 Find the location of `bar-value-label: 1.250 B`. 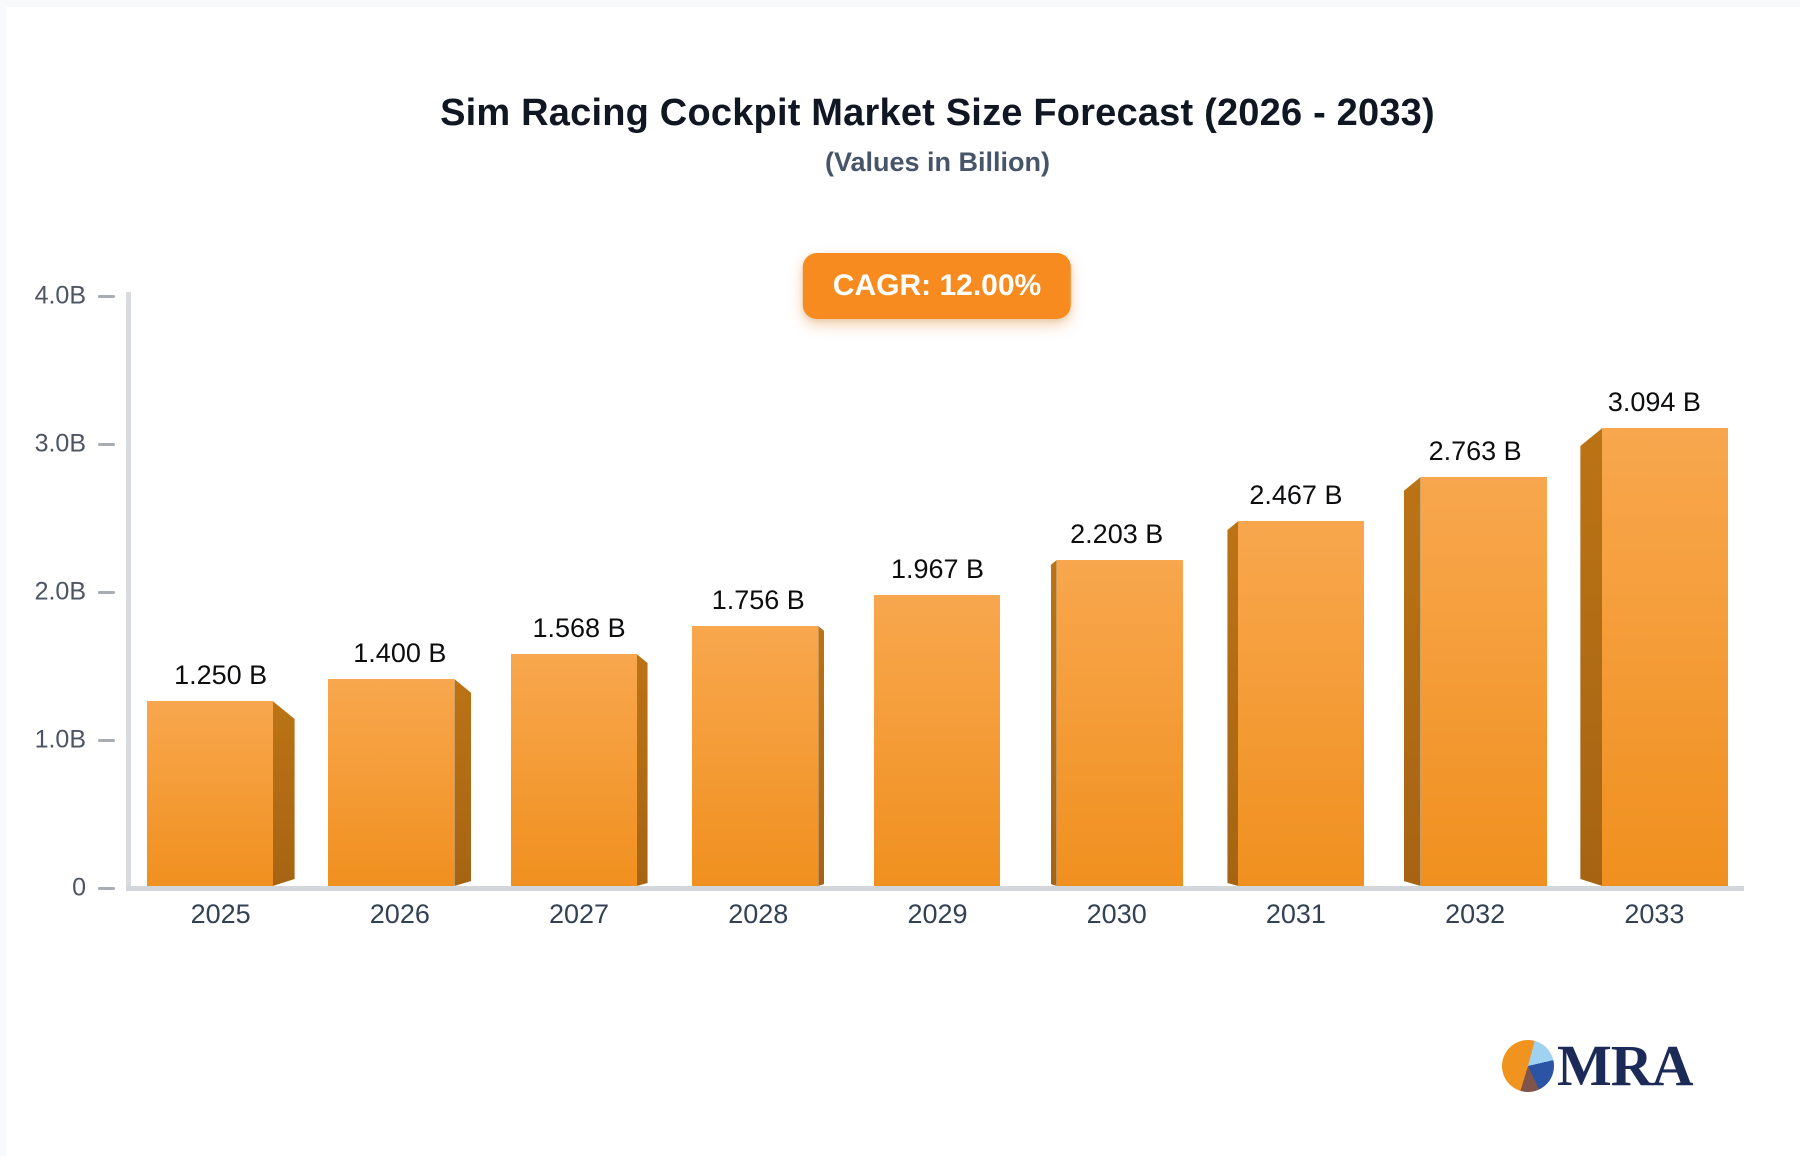

bar-value-label: 1.250 B is located at coordinates (221, 675).